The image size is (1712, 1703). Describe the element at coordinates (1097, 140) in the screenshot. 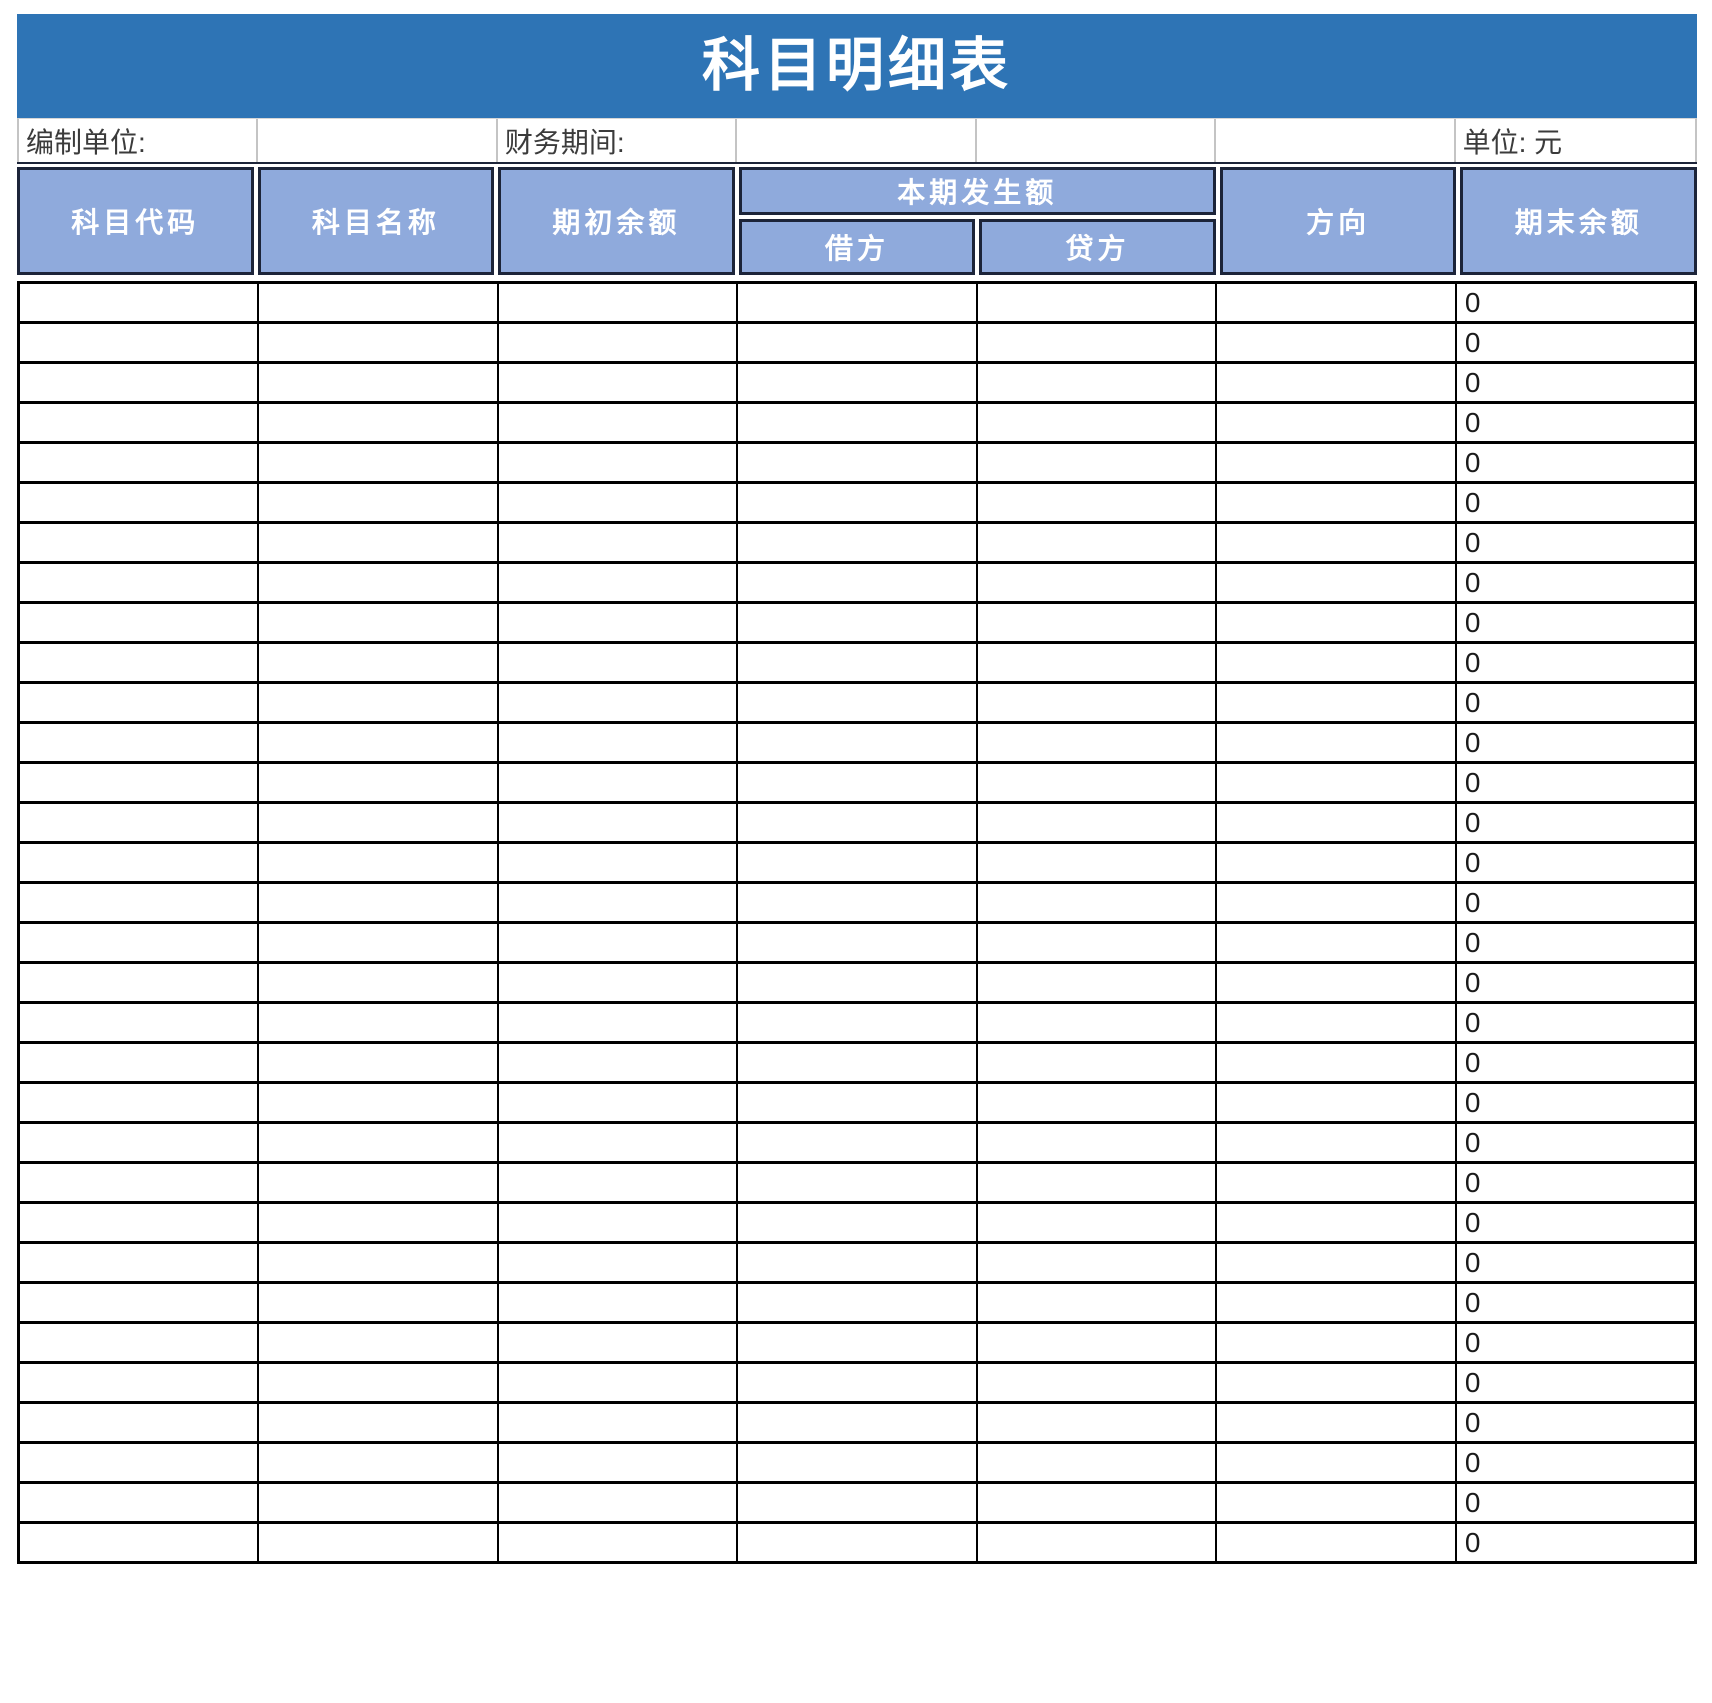

I see `info-empty-cell` at that location.